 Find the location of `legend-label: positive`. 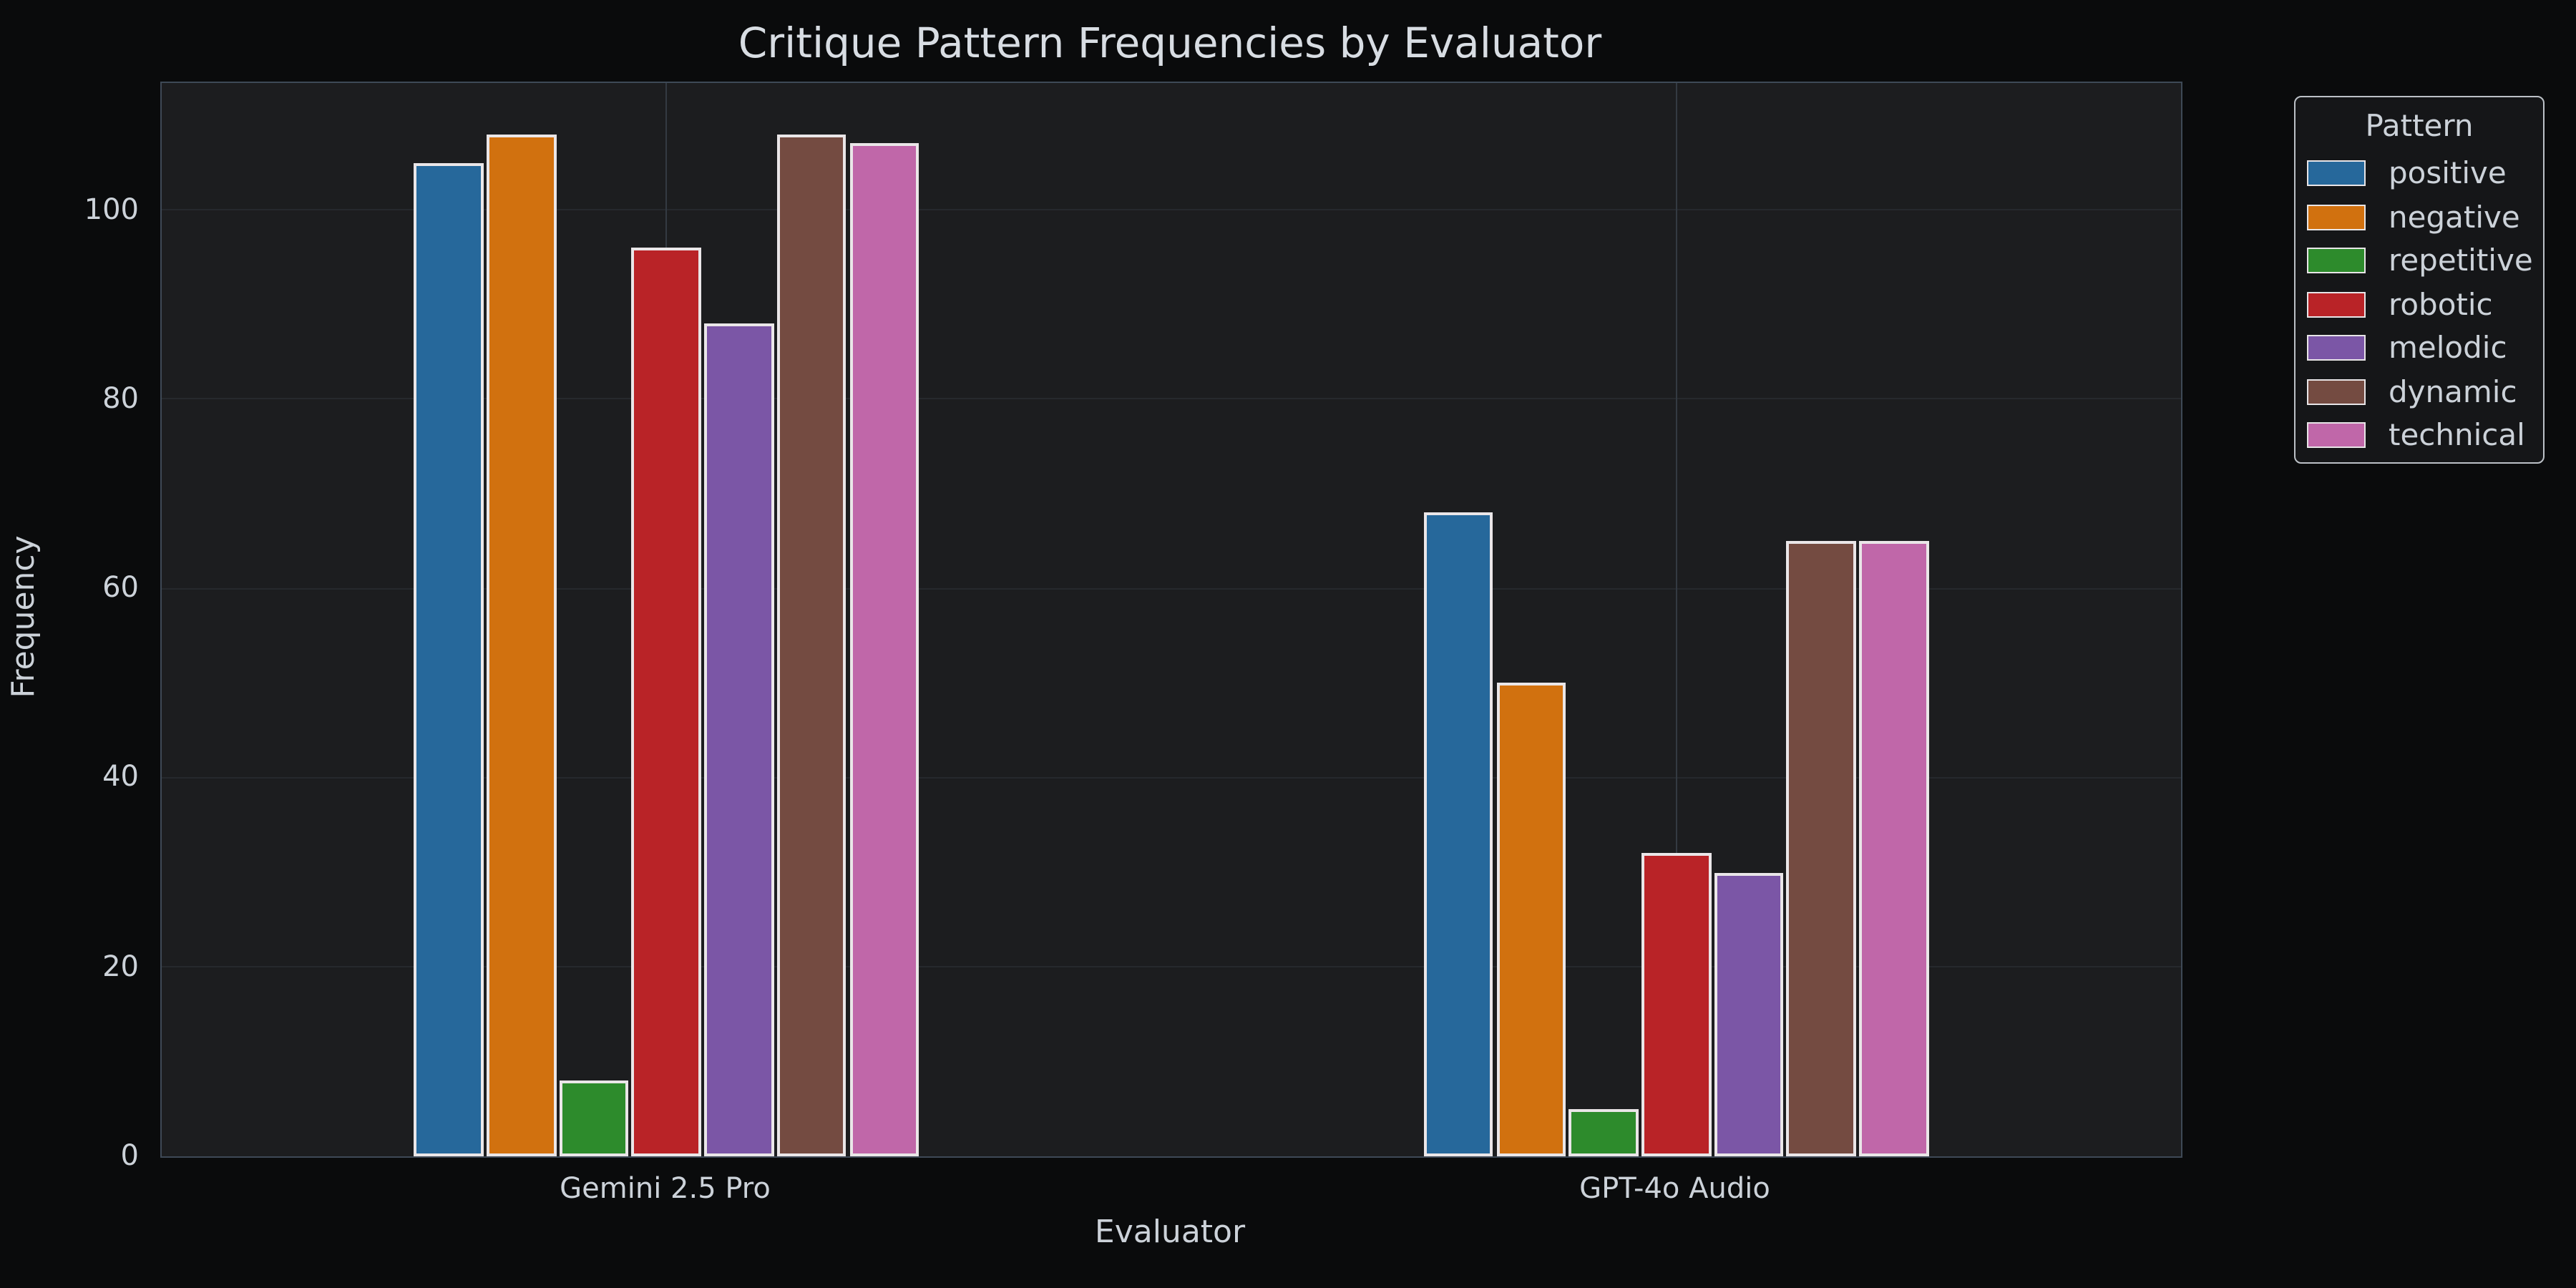

legend-label: positive is located at coordinates (2448, 173).